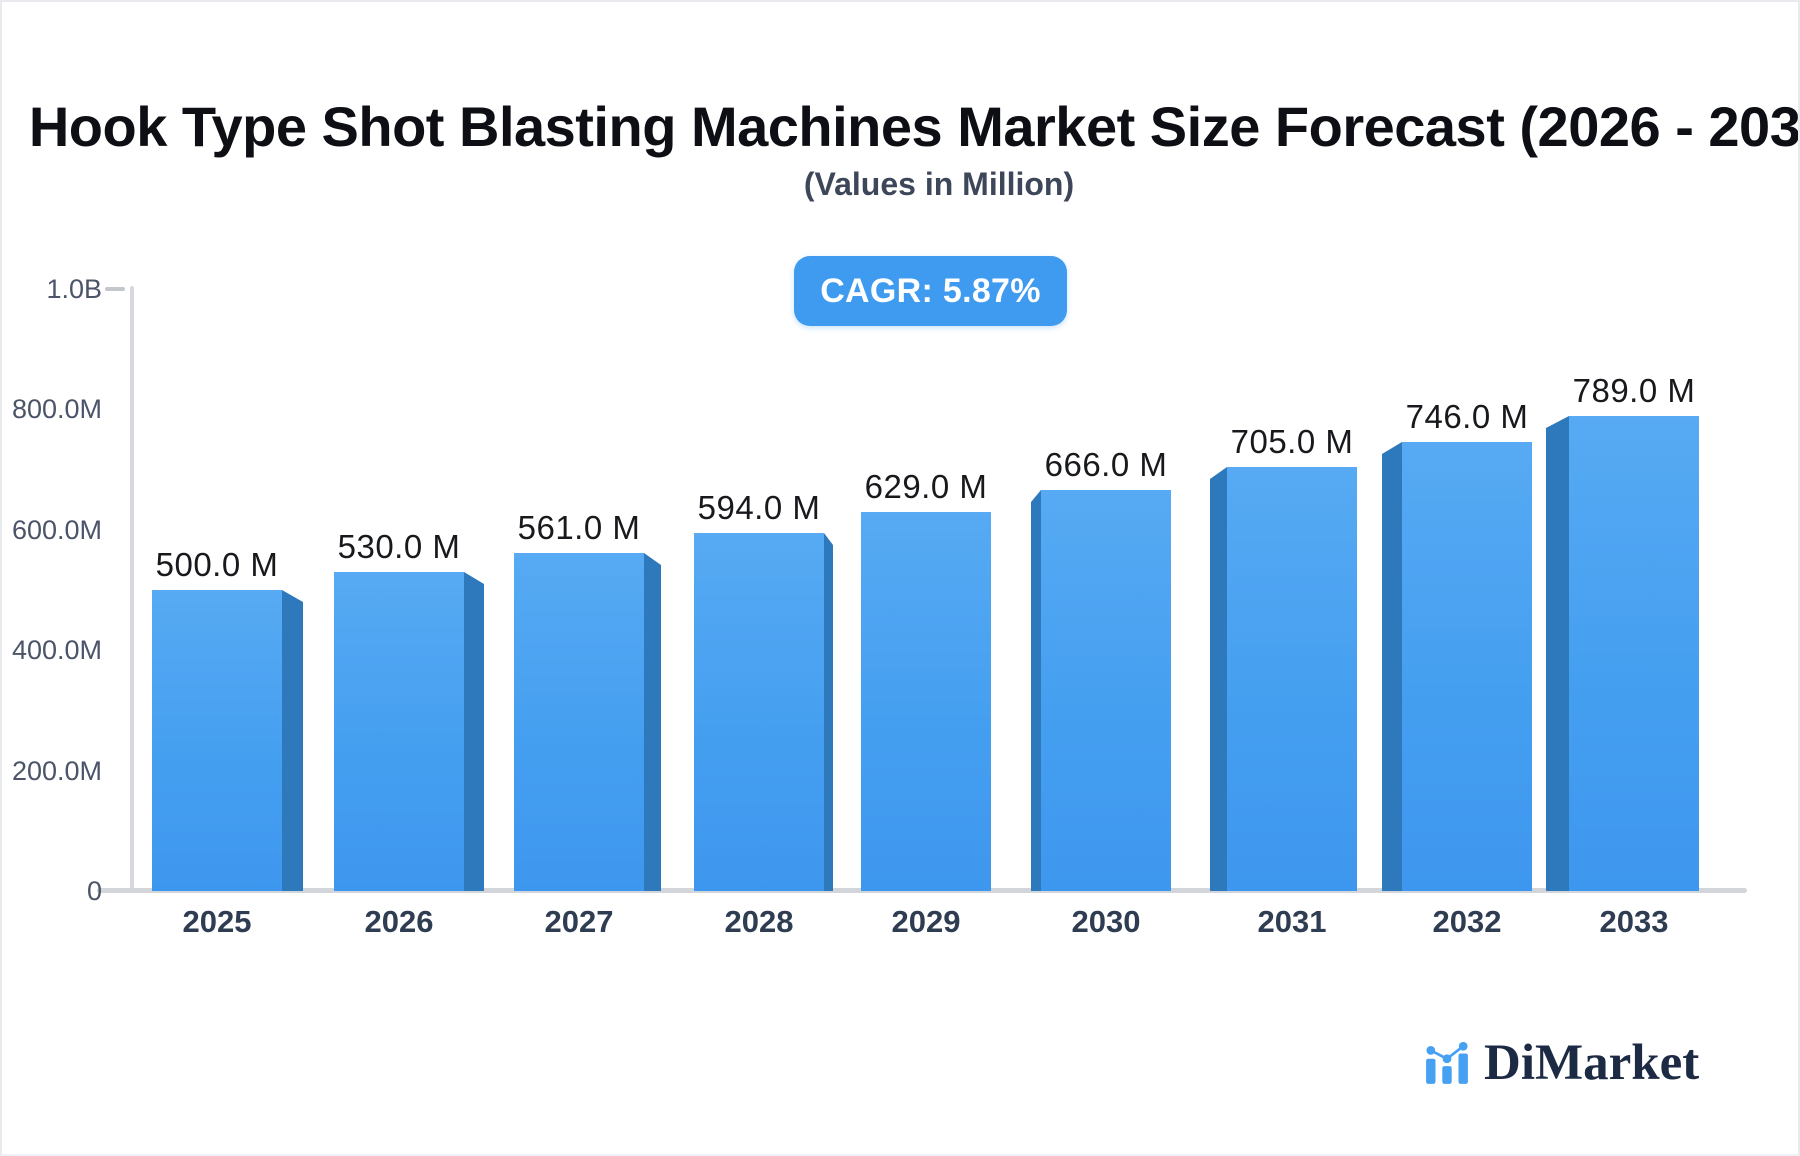 The height and width of the screenshot is (1156, 1800). What do you see at coordinates (474, 731) in the screenshot?
I see `bar-side-2026` at bounding box center [474, 731].